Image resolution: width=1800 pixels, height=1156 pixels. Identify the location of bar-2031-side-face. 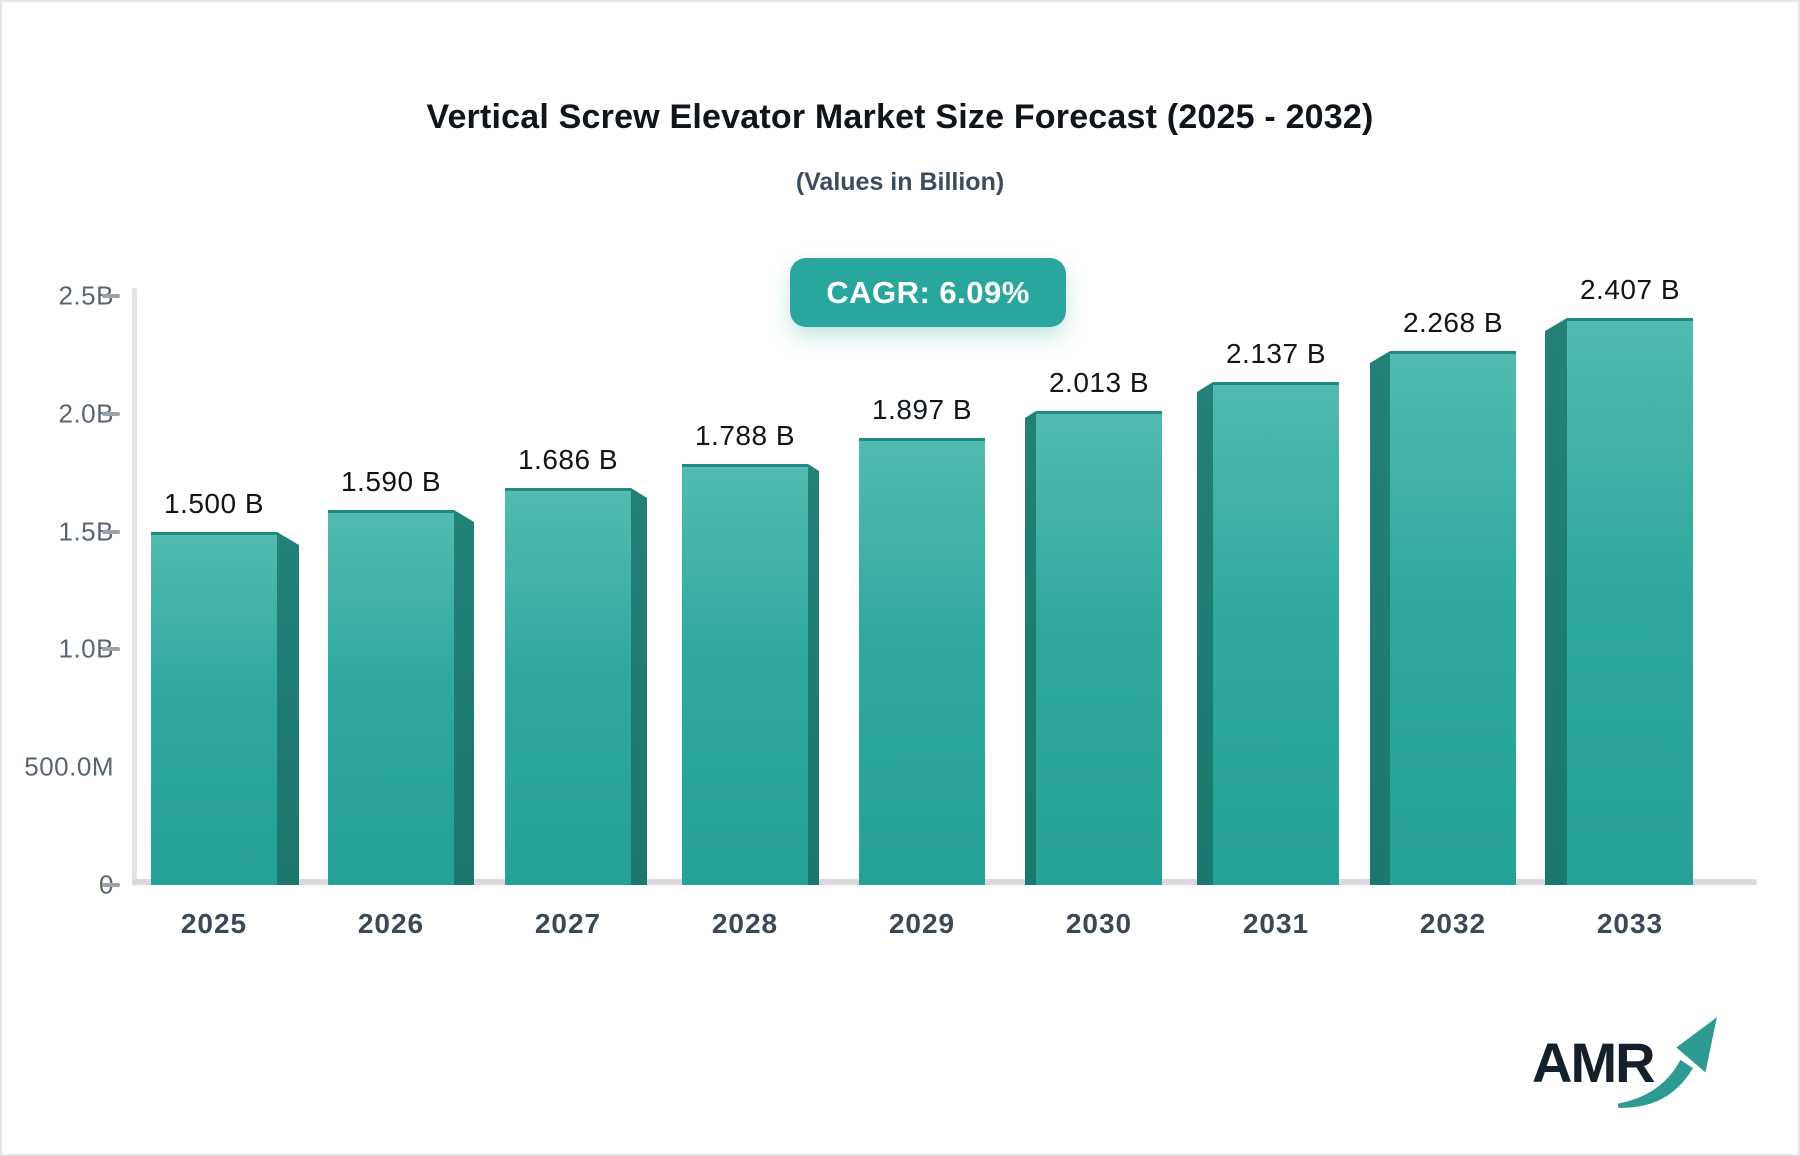
(1205, 633).